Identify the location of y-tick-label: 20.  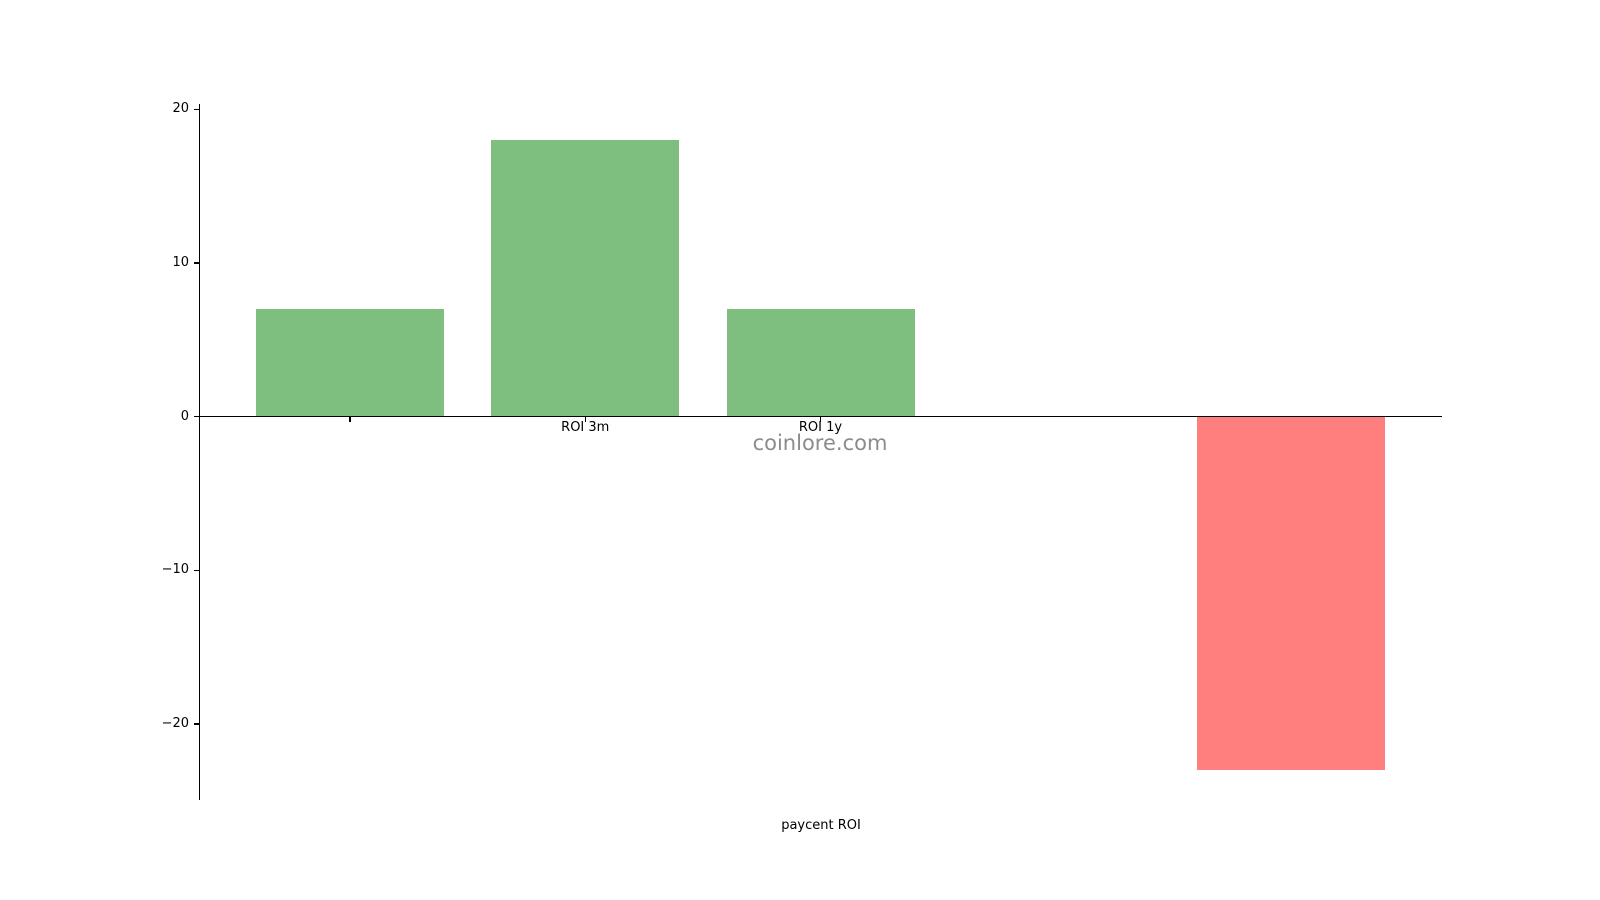
(180, 109).